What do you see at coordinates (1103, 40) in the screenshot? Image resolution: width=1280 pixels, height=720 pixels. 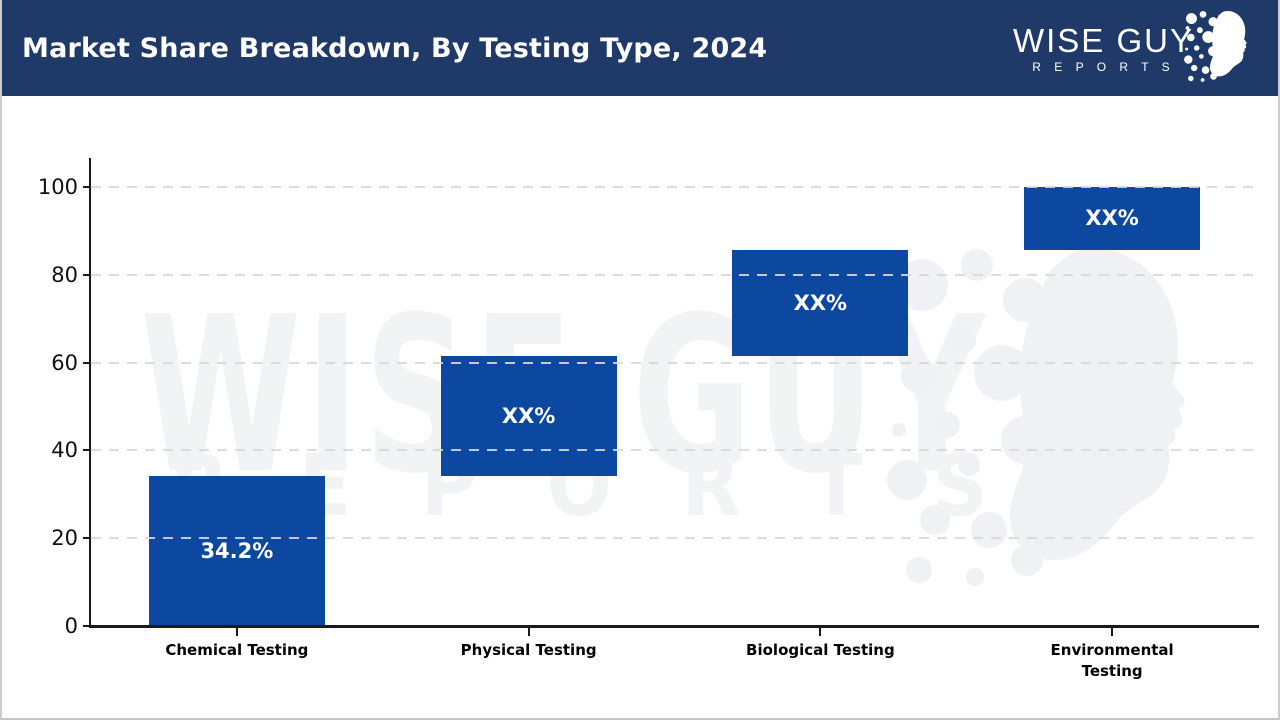 I see `logo-wiseguy-label: WISE GUY` at bounding box center [1103, 40].